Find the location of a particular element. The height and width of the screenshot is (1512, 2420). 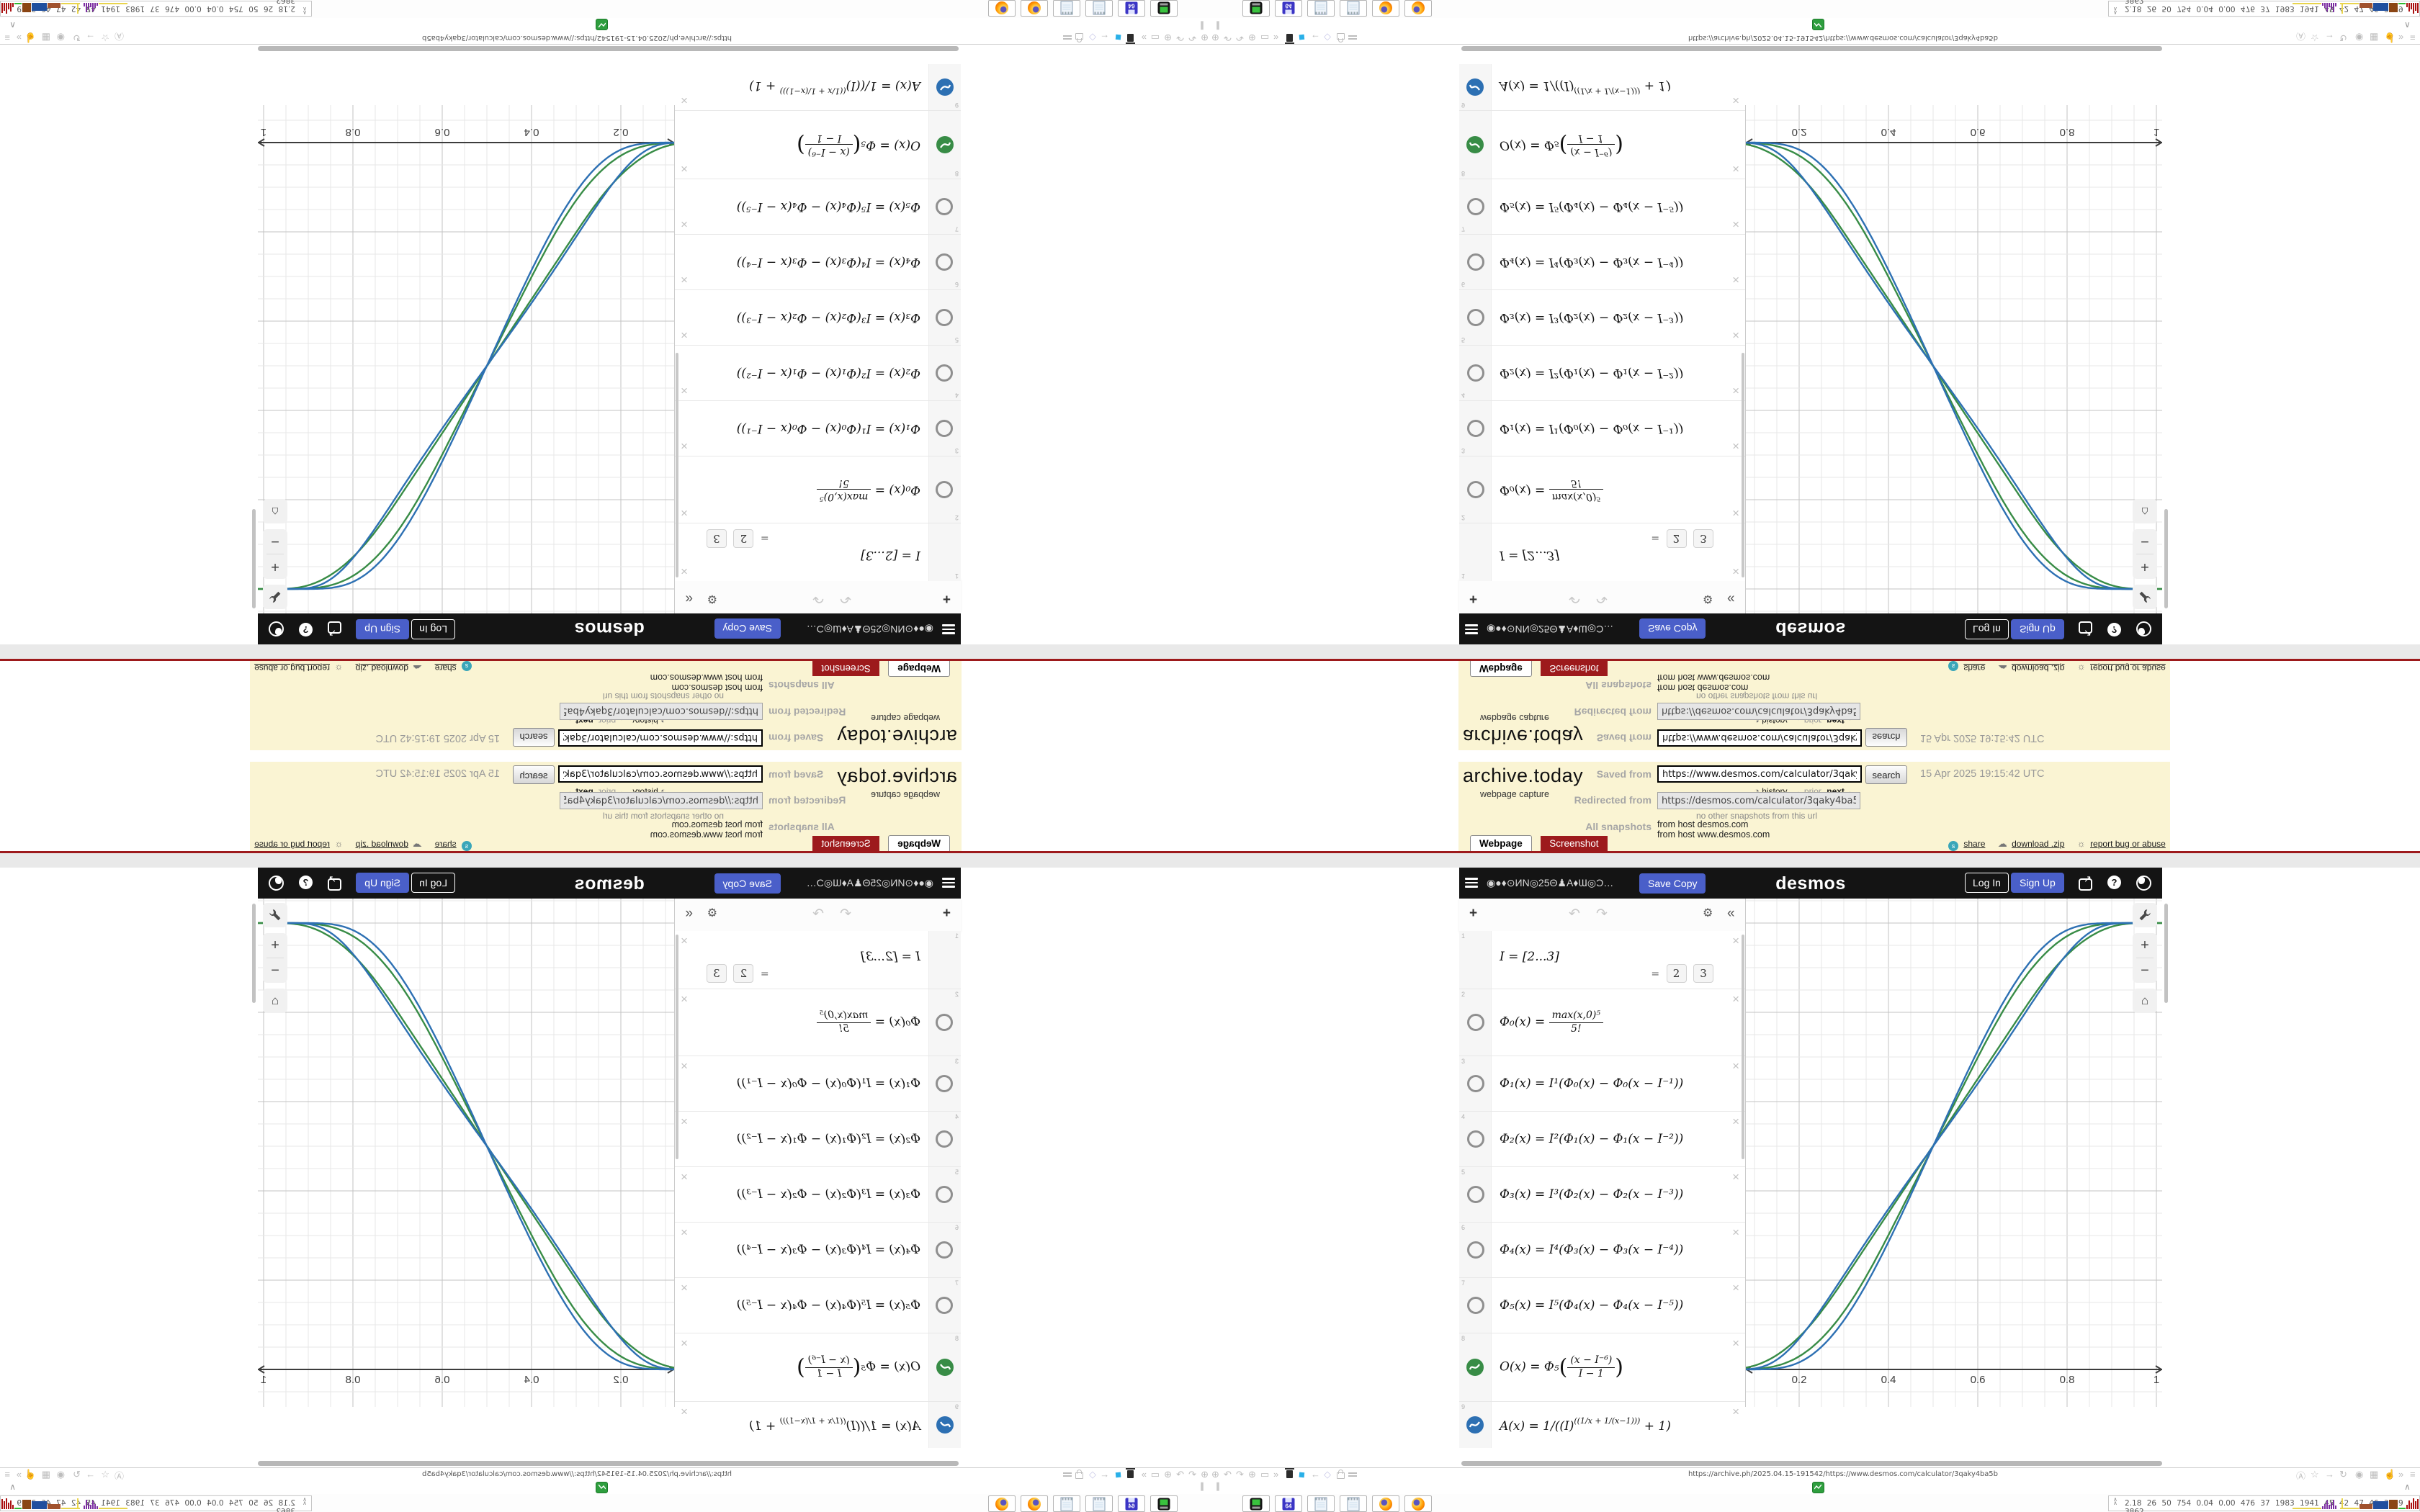

panel-scrollbar is located at coordinates (1743, 1047).